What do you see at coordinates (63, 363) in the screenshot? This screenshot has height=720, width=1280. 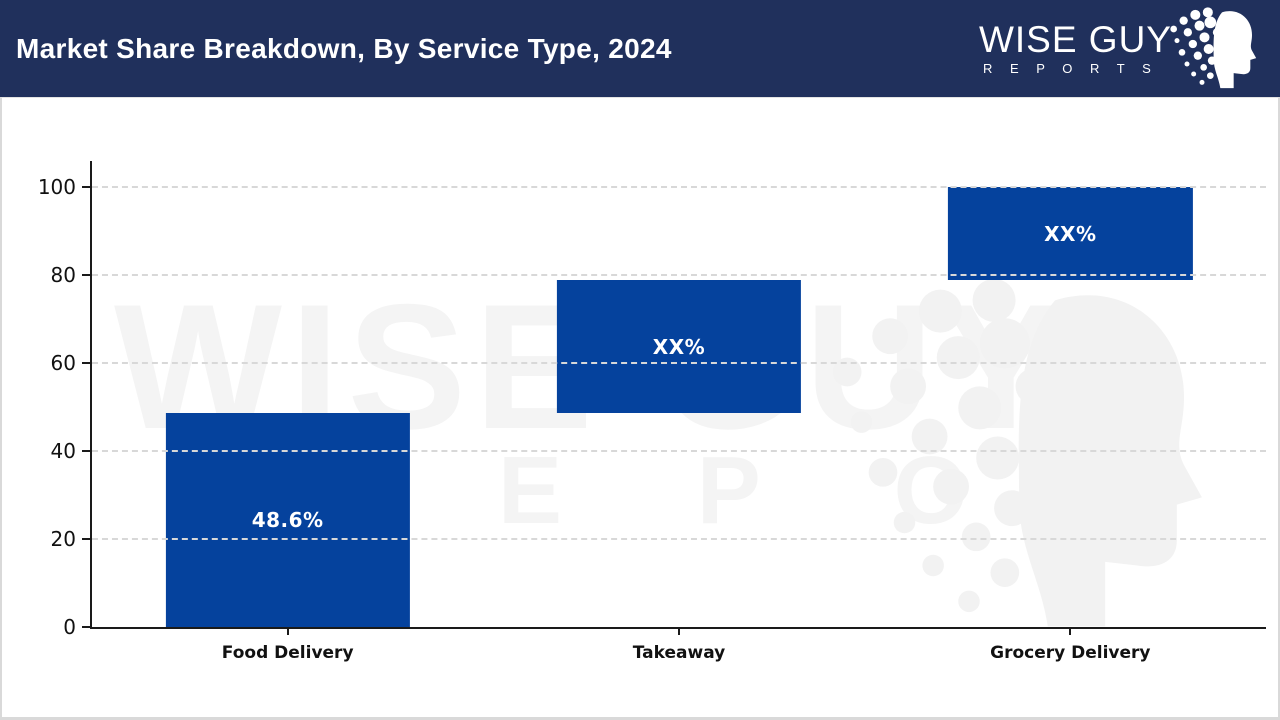 I see `y-tick-label: 60` at bounding box center [63, 363].